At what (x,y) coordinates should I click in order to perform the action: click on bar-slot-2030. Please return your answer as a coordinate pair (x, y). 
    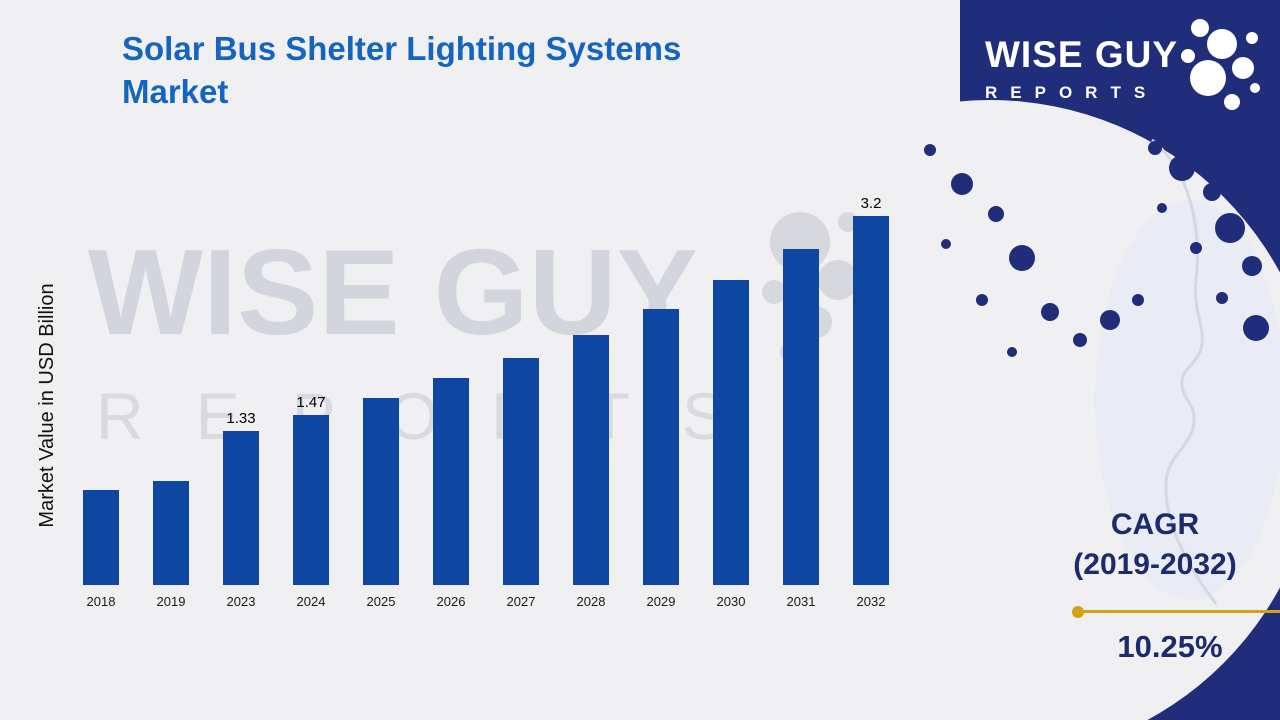
    Looking at the image, I should click on (731, 383).